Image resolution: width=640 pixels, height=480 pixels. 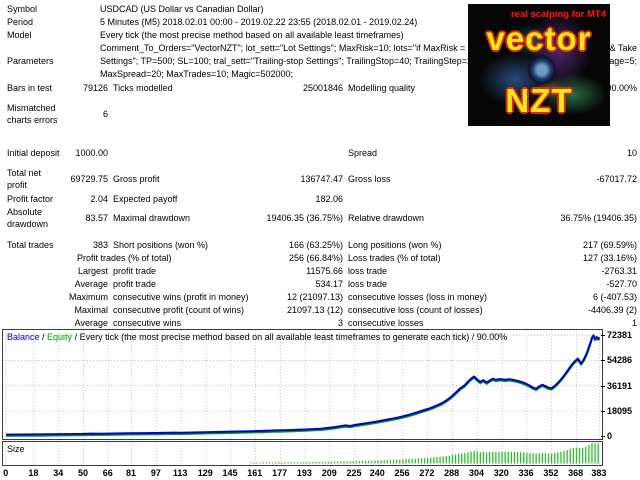 What do you see at coordinates (322, 113) in the screenshot?
I see `report-row: Mismatched charts errors 6` at bounding box center [322, 113].